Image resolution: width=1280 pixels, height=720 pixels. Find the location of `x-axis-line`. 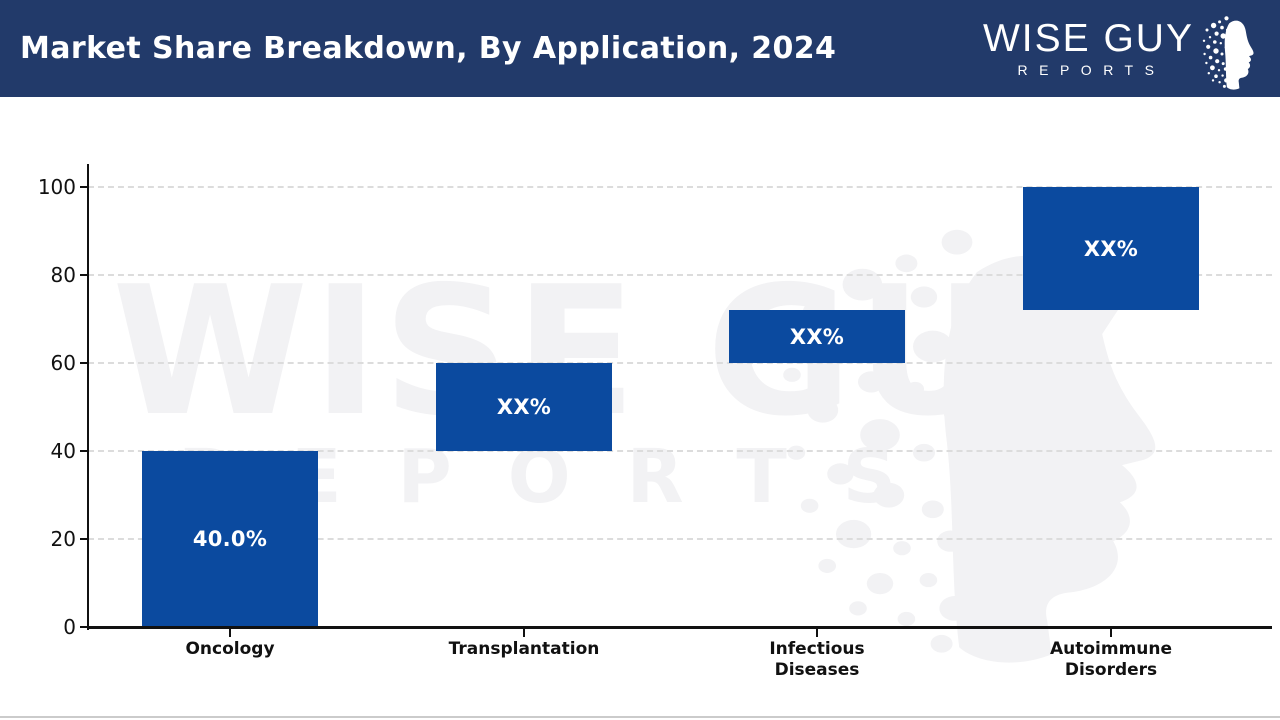

x-axis-line is located at coordinates (680, 627).